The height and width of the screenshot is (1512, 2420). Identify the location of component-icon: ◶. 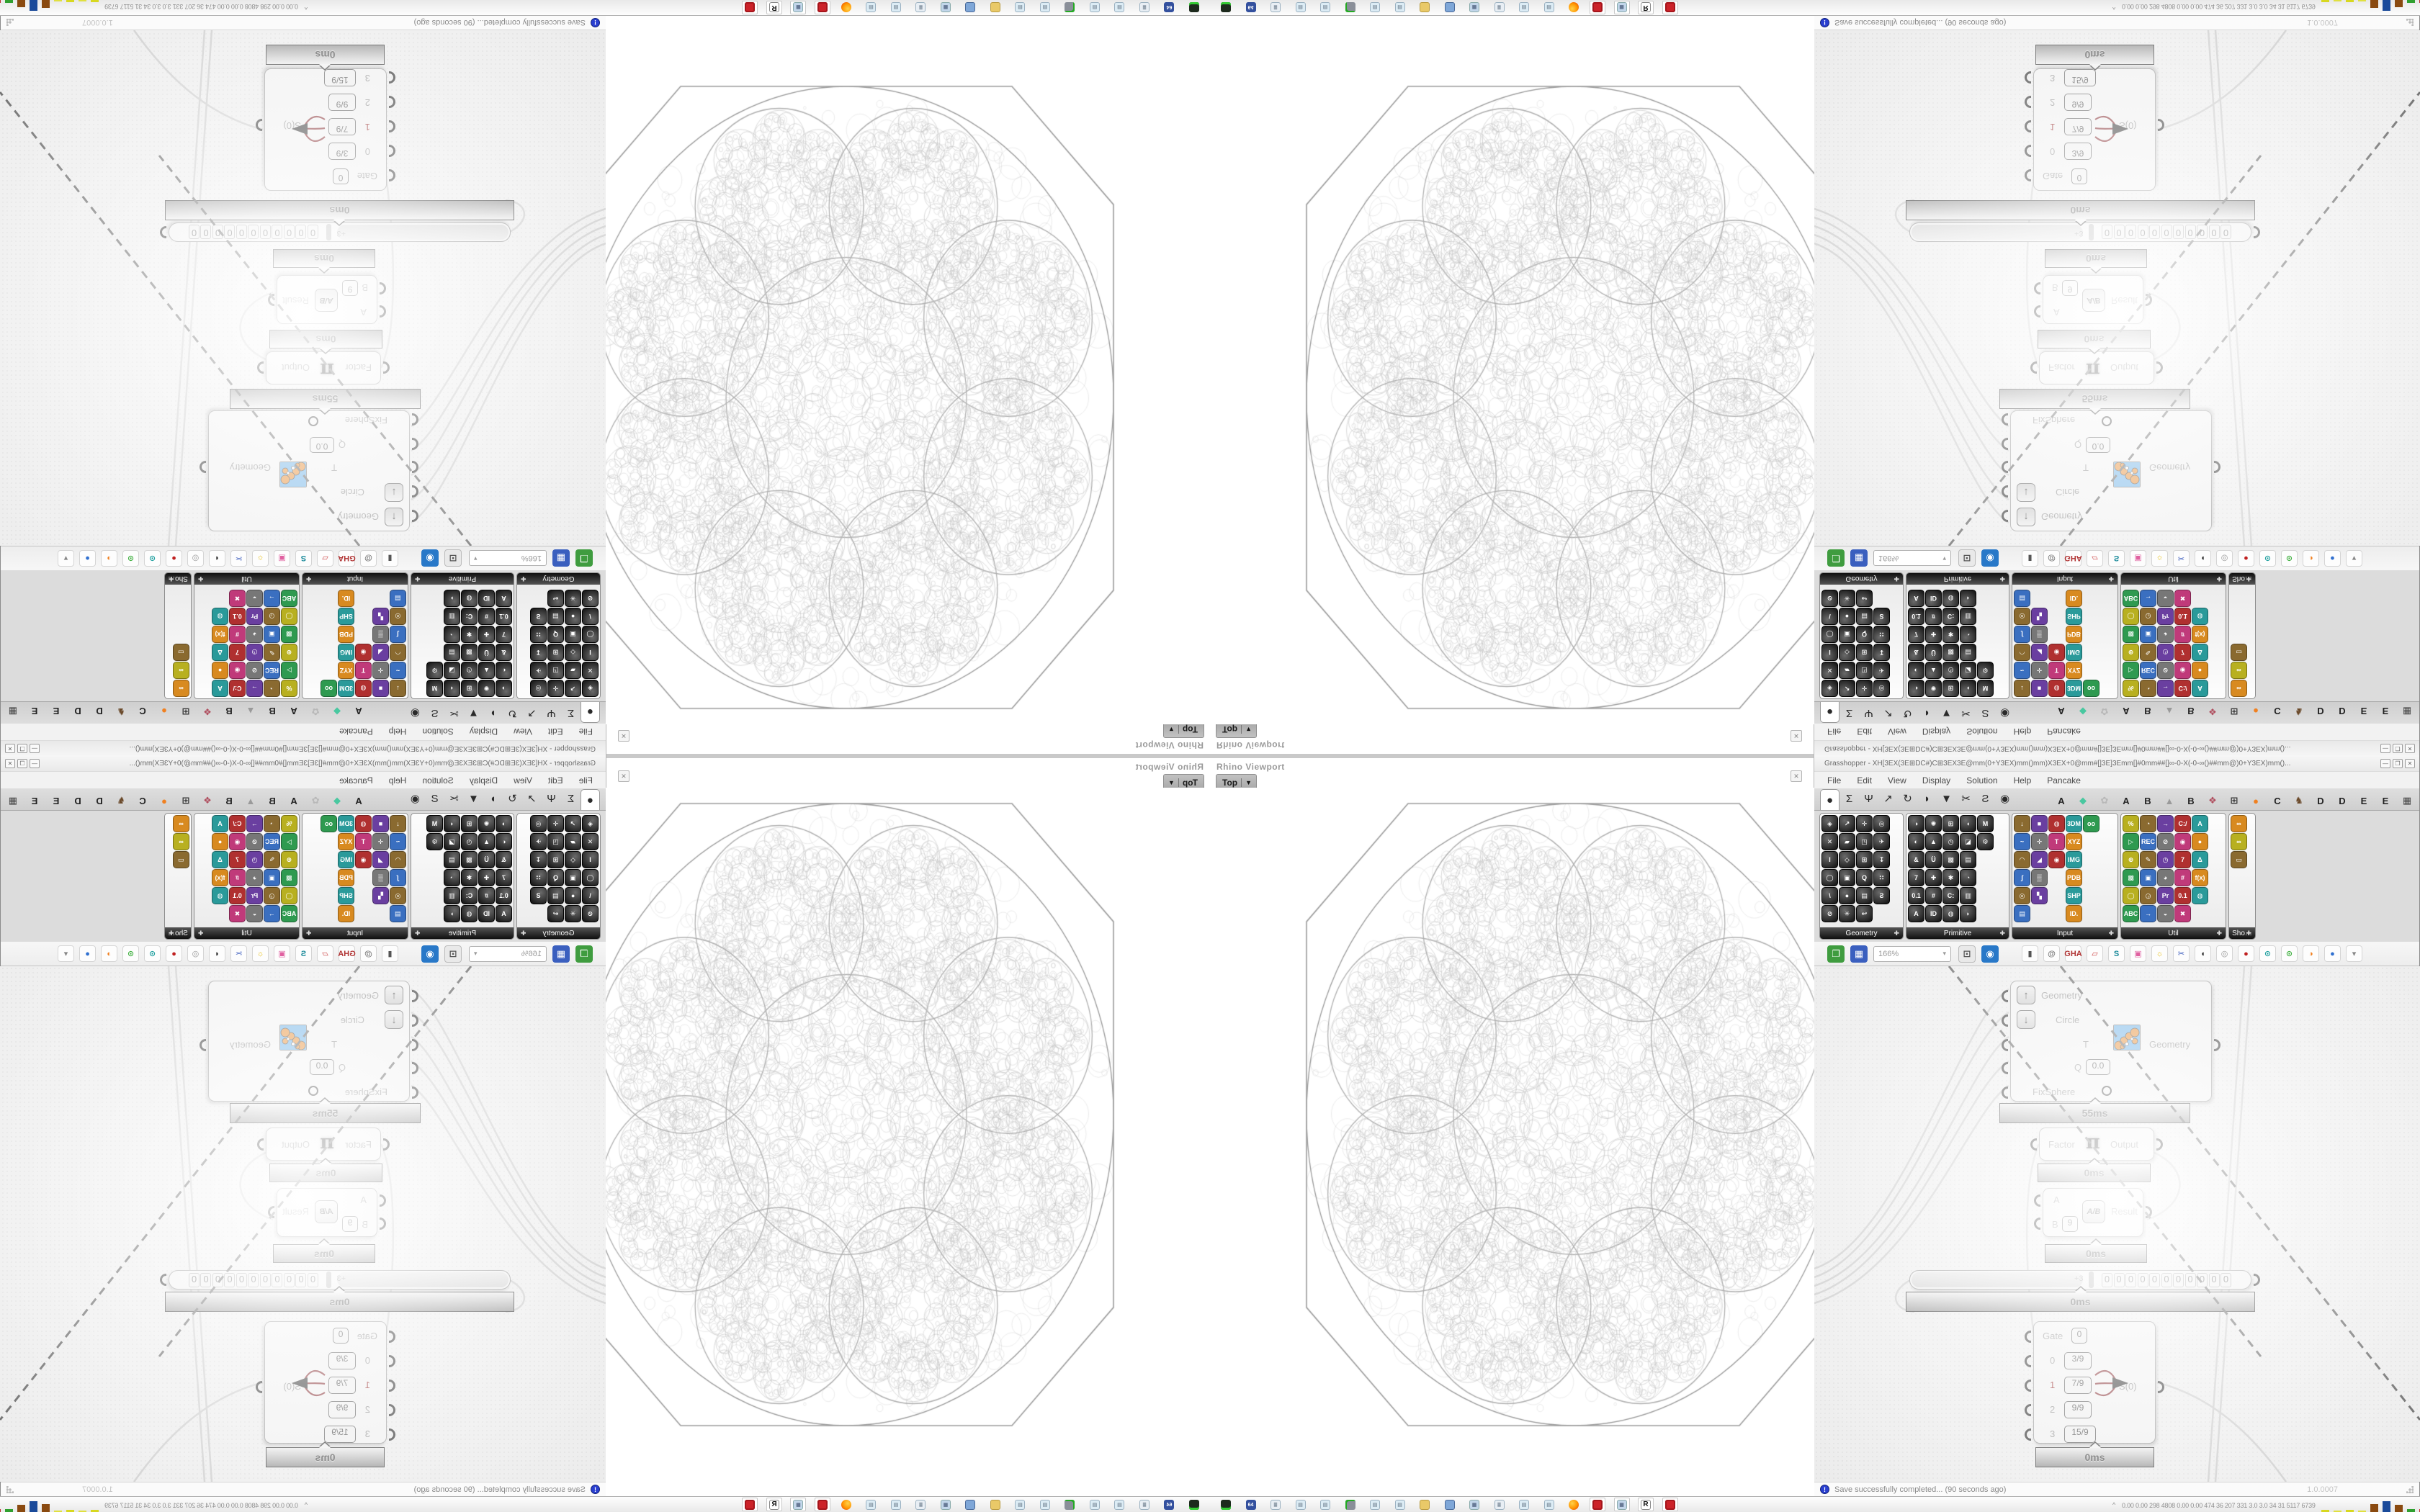
(272, 895).